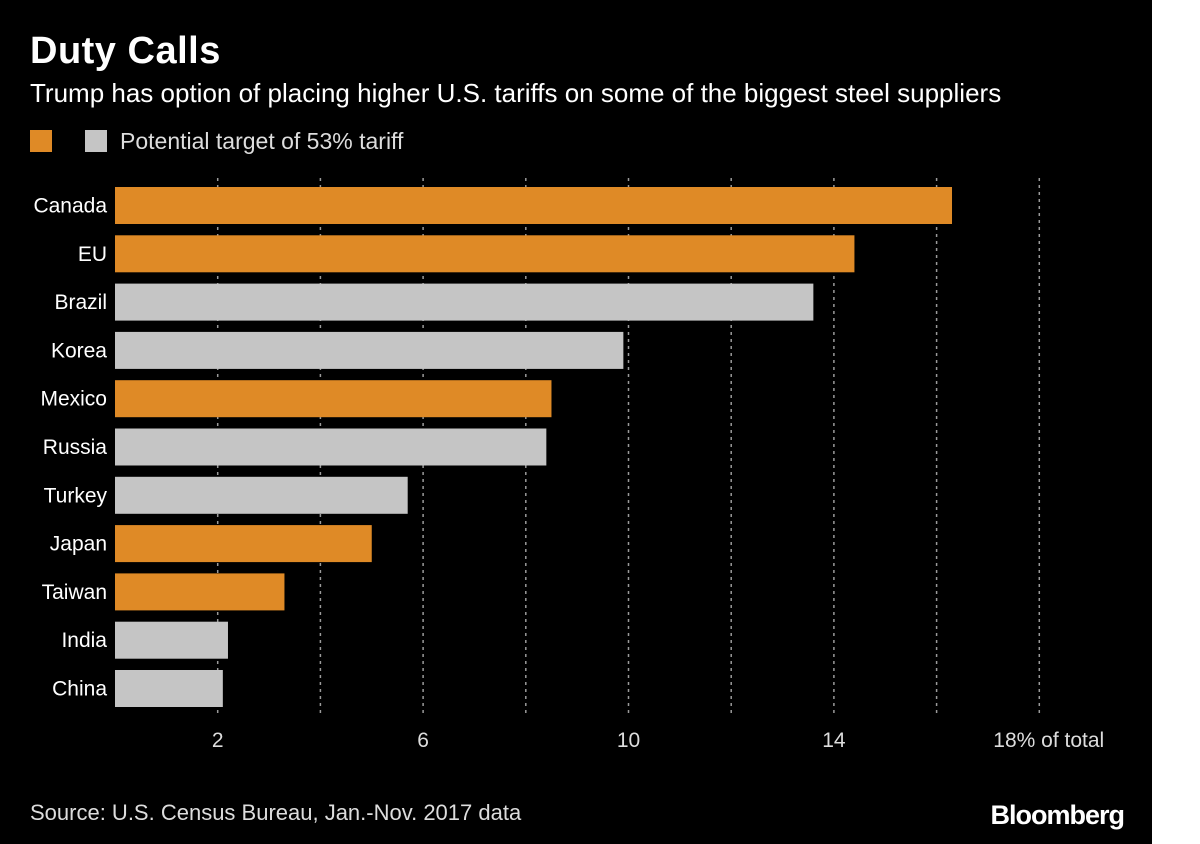 The height and width of the screenshot is (844, 1200). Describe the element at coordinates (262, 140) in the screenshot. I see `legend-label-gray: Potential target of 53% tariff` at that location.